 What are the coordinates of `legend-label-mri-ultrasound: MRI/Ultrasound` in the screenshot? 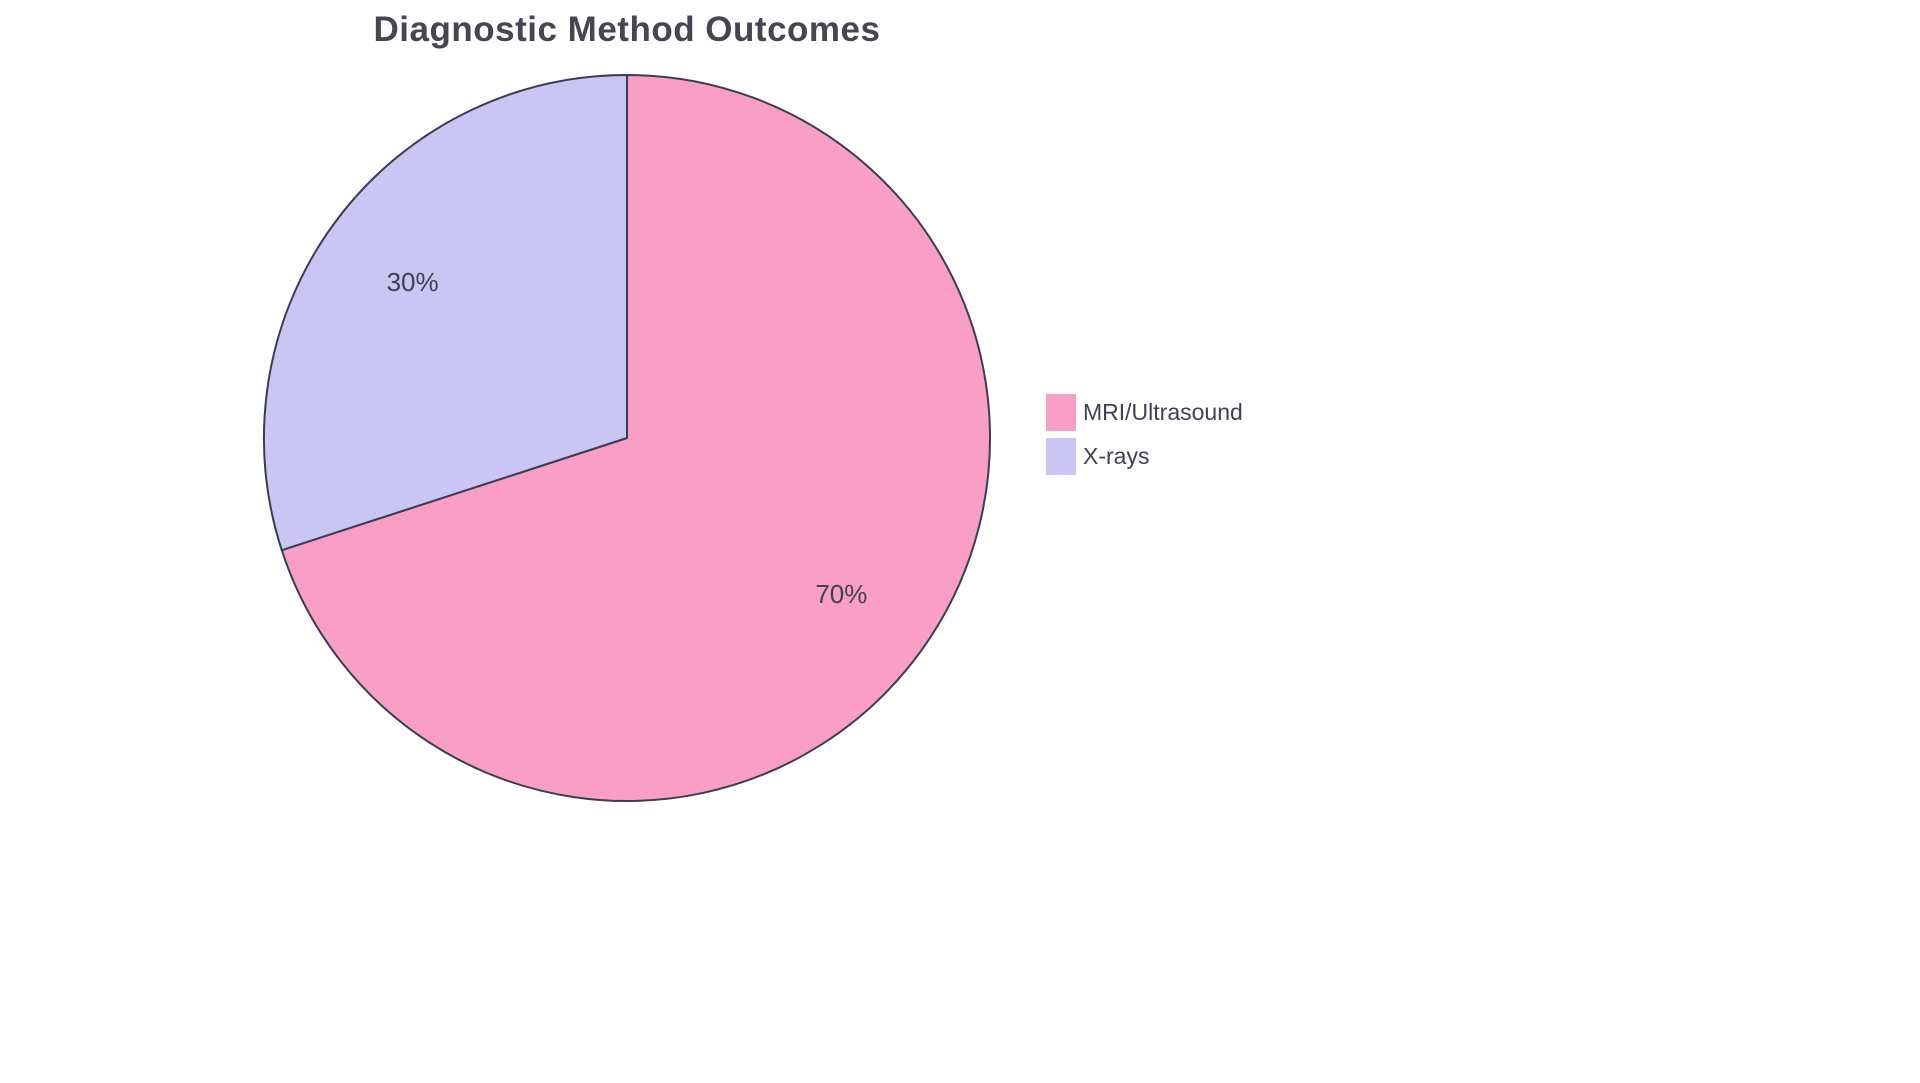 It's located at (1163, 412).